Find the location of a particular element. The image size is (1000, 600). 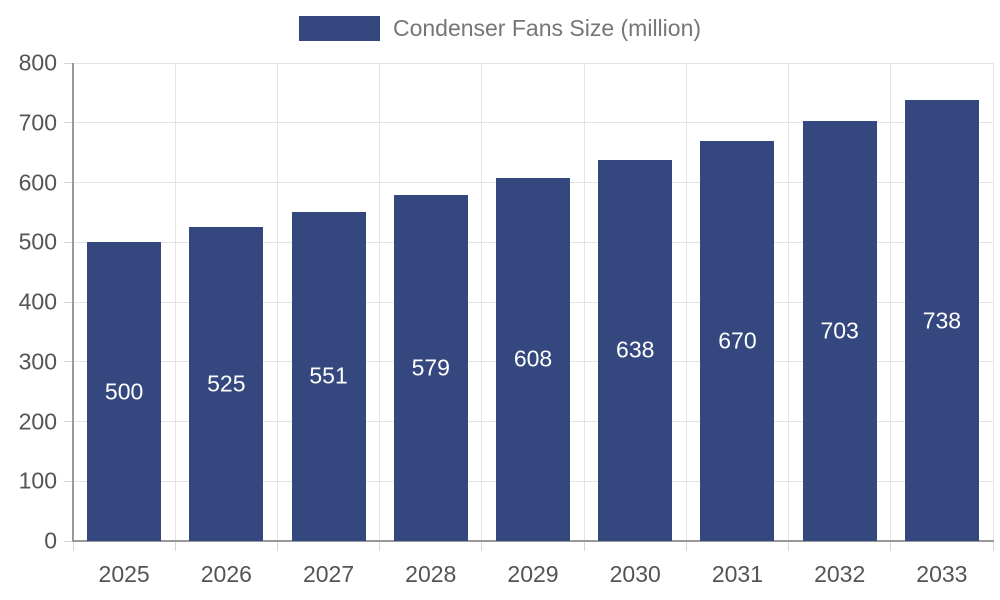

legend: Condenser Fans Size (million) is located at coordinates (500, 28).